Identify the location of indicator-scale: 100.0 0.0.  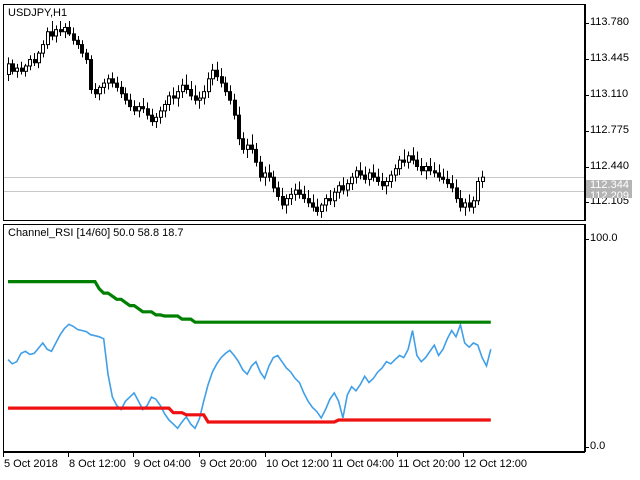
(612, 338).